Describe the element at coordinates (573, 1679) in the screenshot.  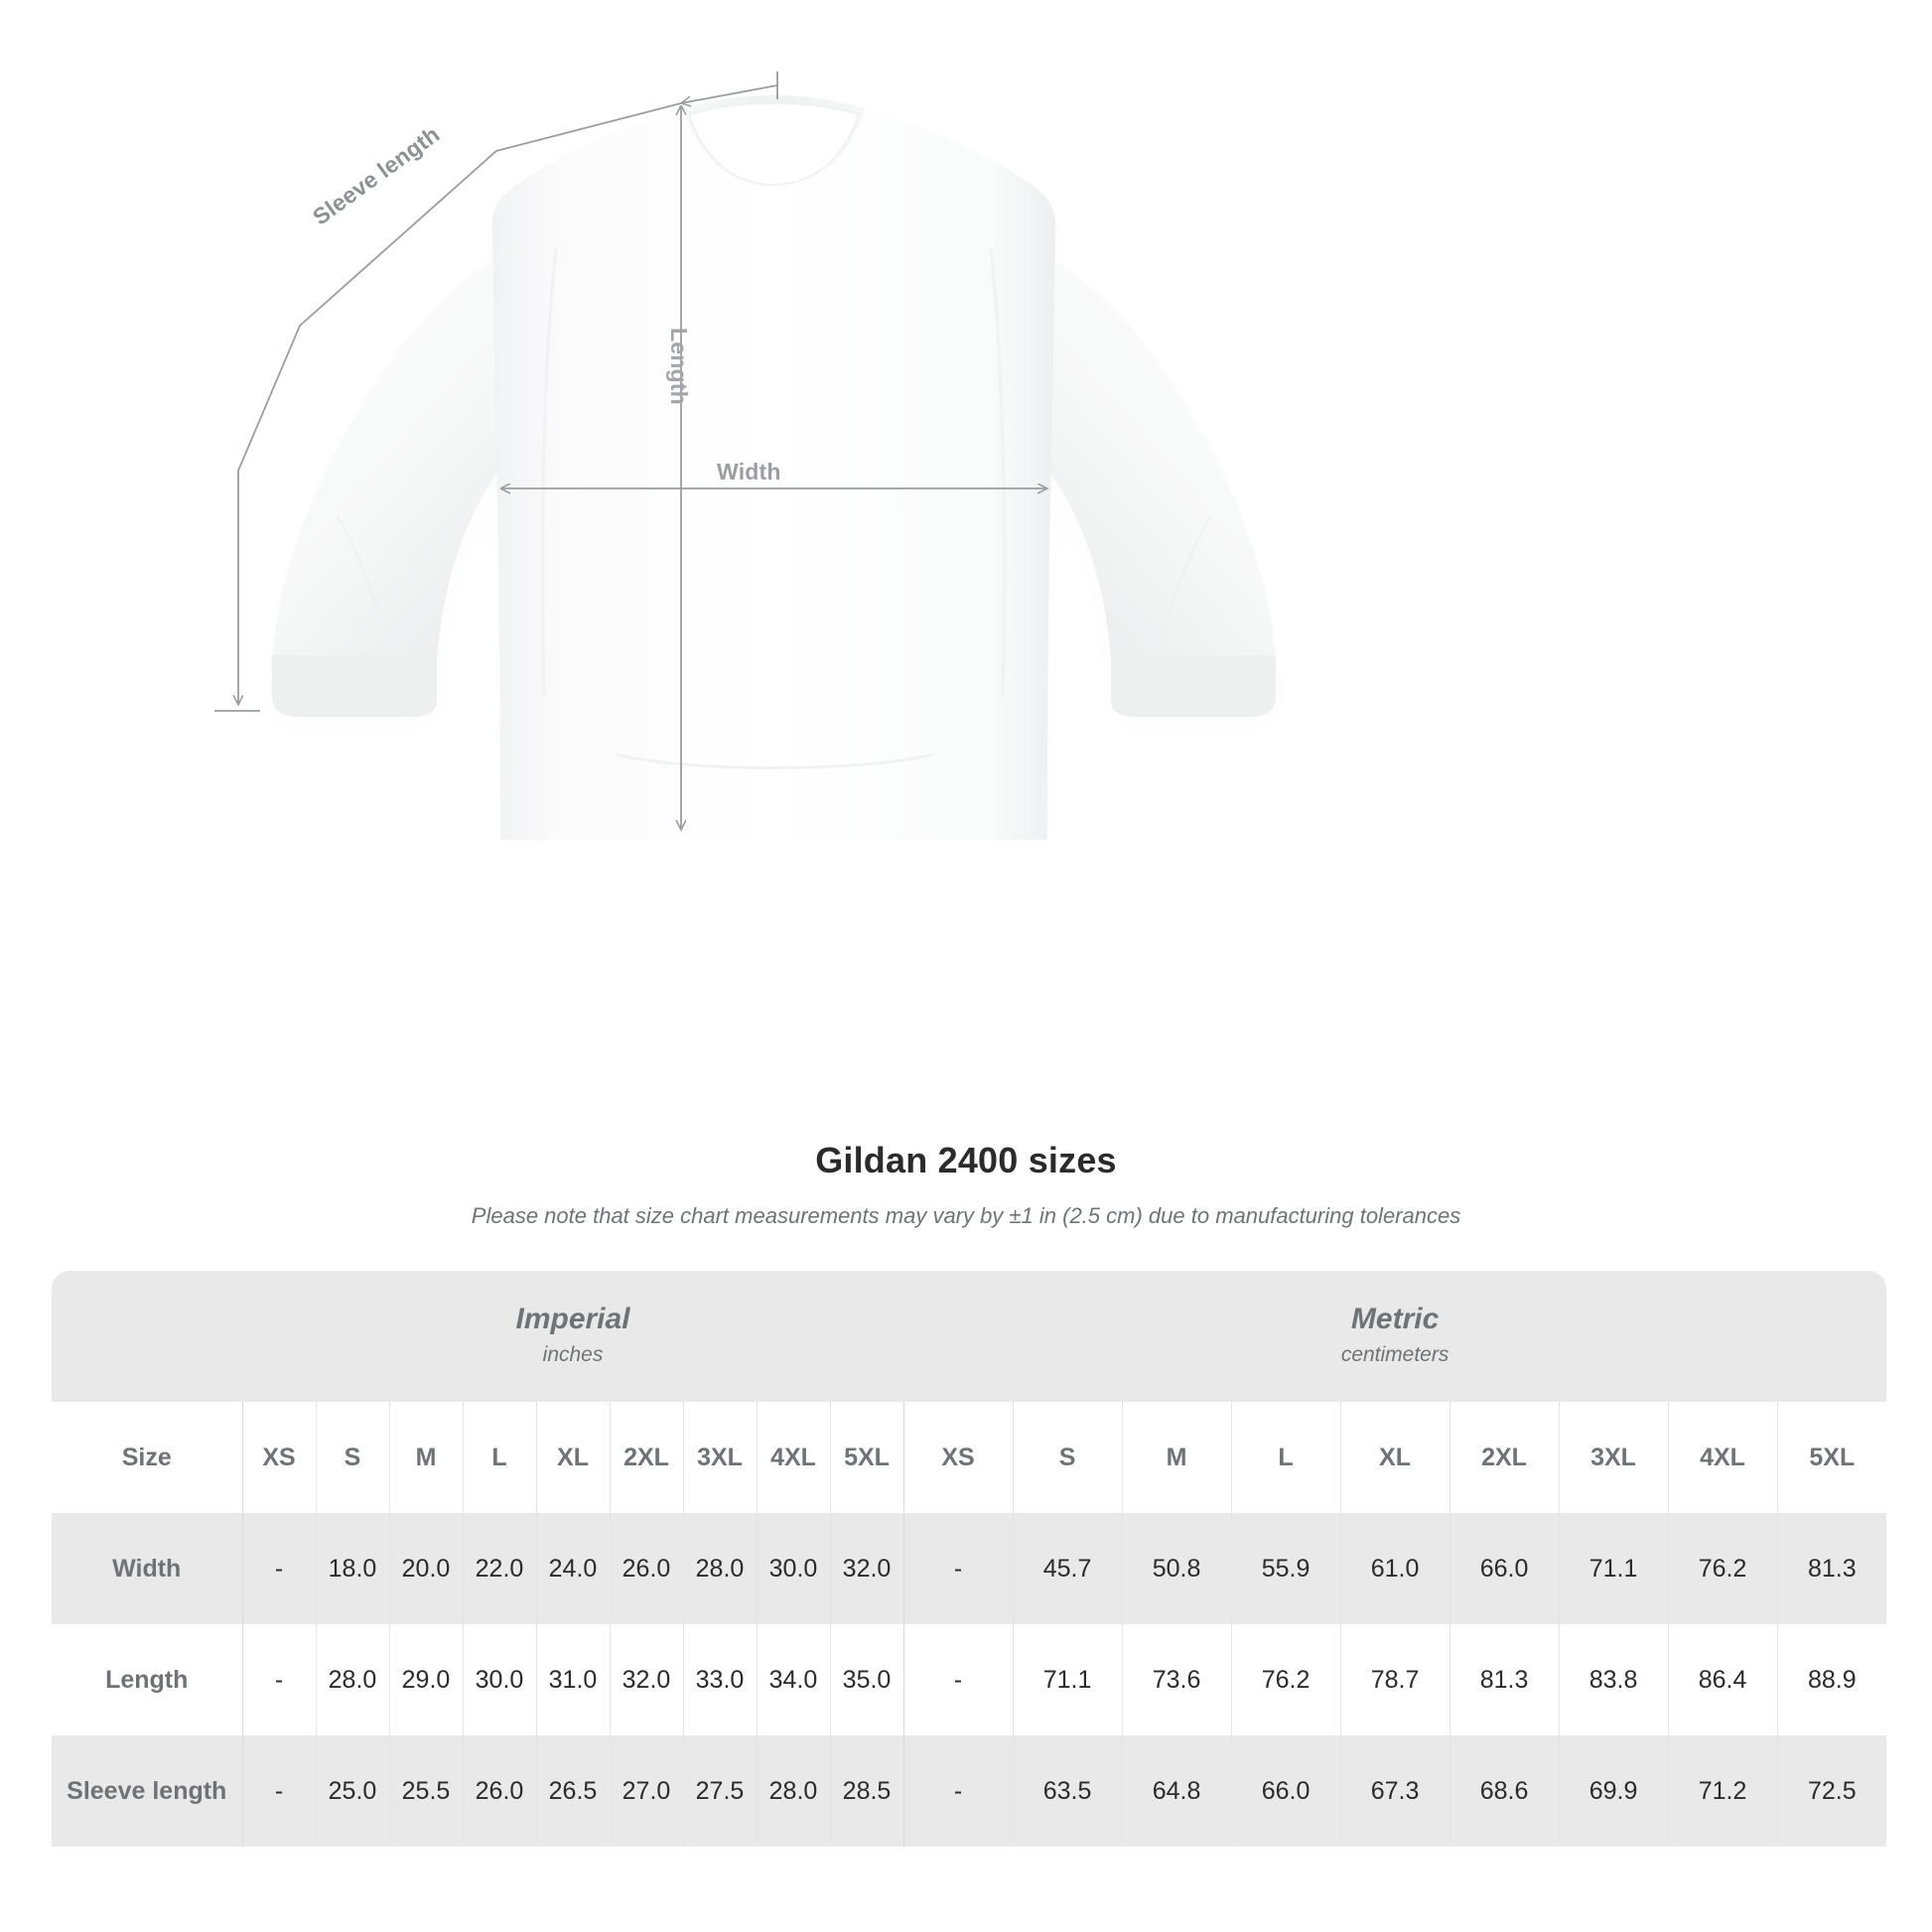
I see `length-imperial-xl: 31.0` at that location.